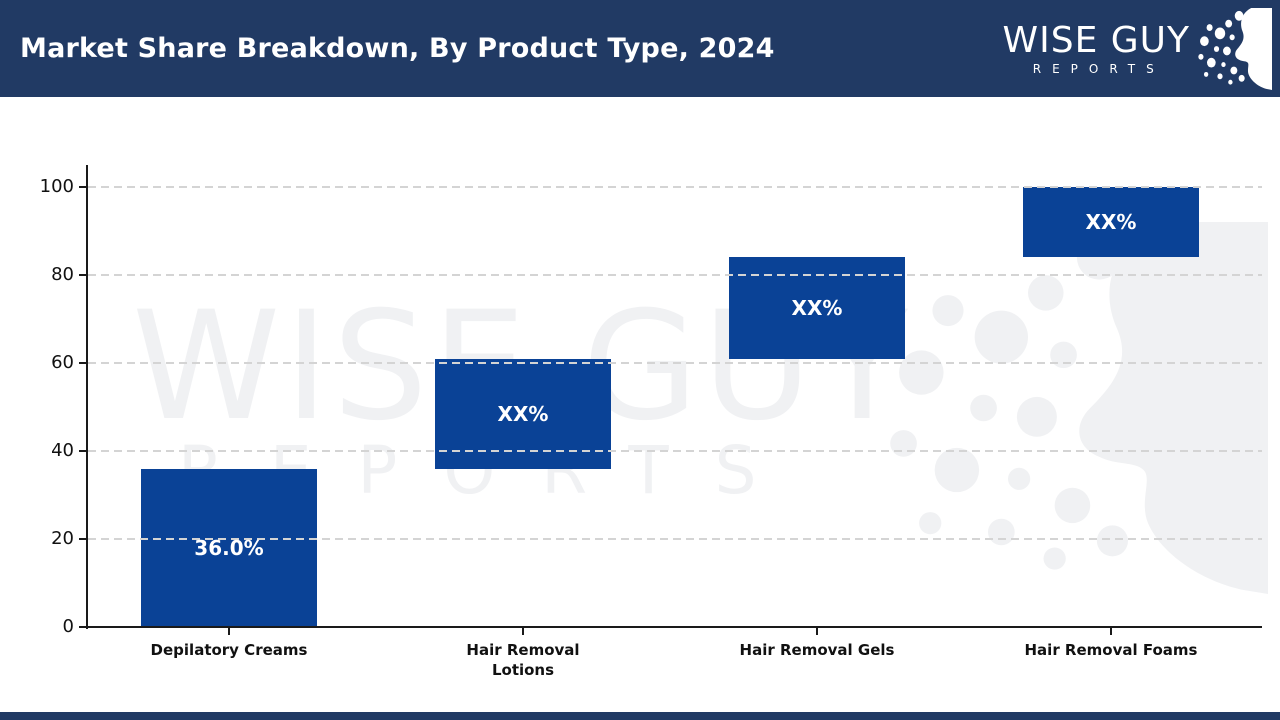 The height and width of the screenshot is (720, 1280). I want to click on bar-value-label: 36.0%, so click(229, 547).